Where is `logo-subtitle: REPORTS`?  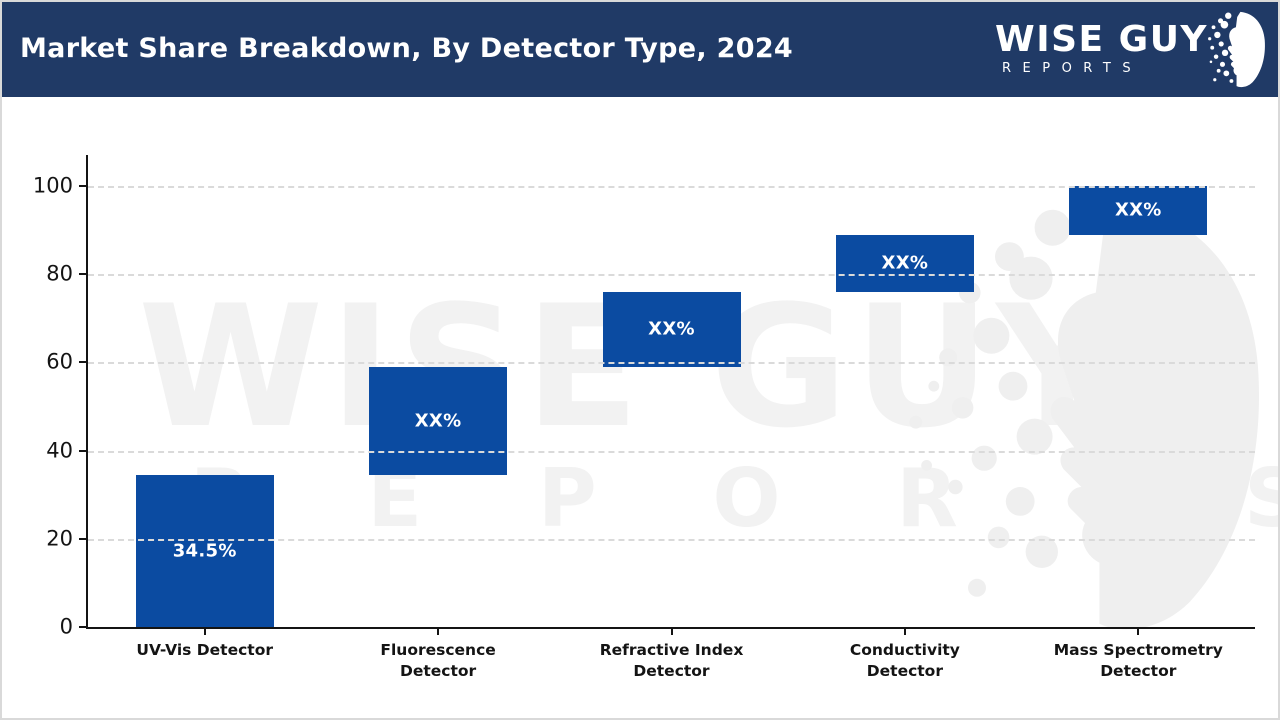 logo-subtitle: REPORTS is located at coordinates (1072, 68).